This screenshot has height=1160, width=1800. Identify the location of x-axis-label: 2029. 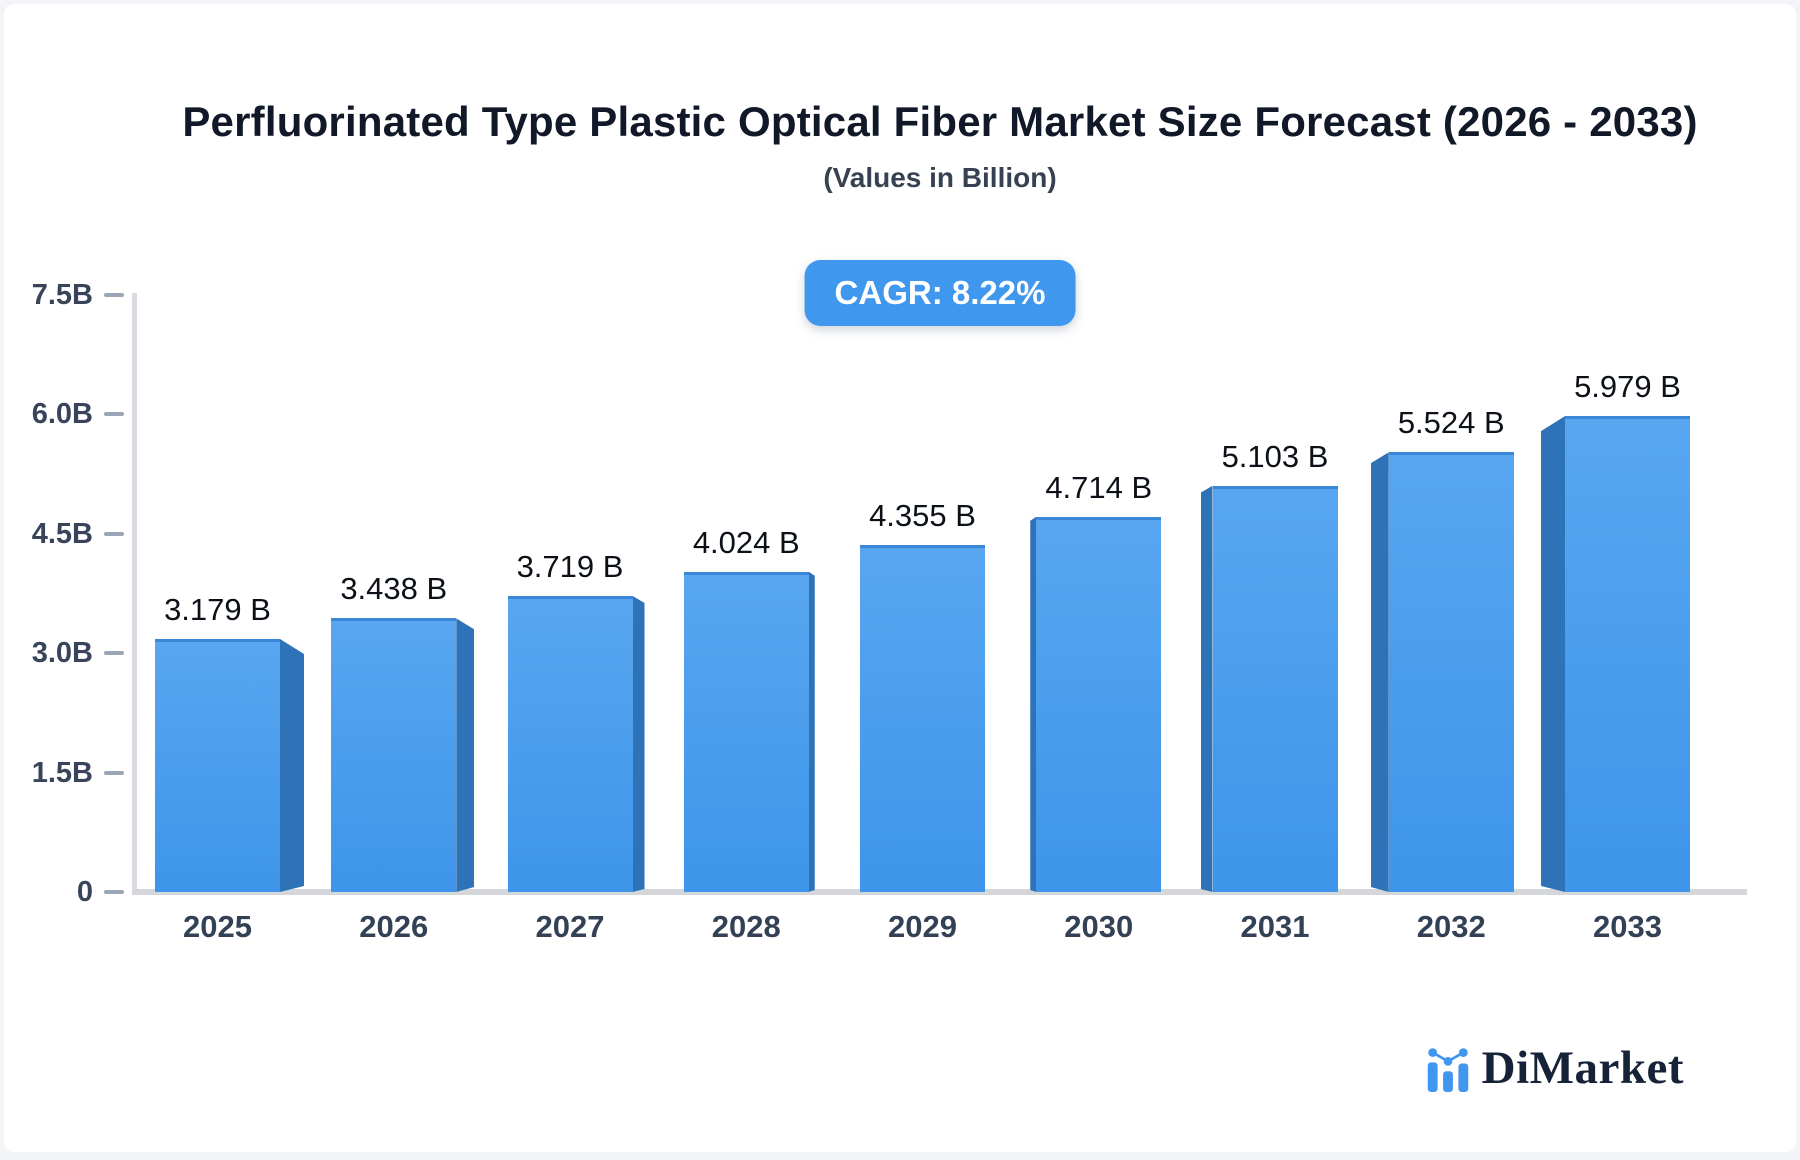
(922, 926).